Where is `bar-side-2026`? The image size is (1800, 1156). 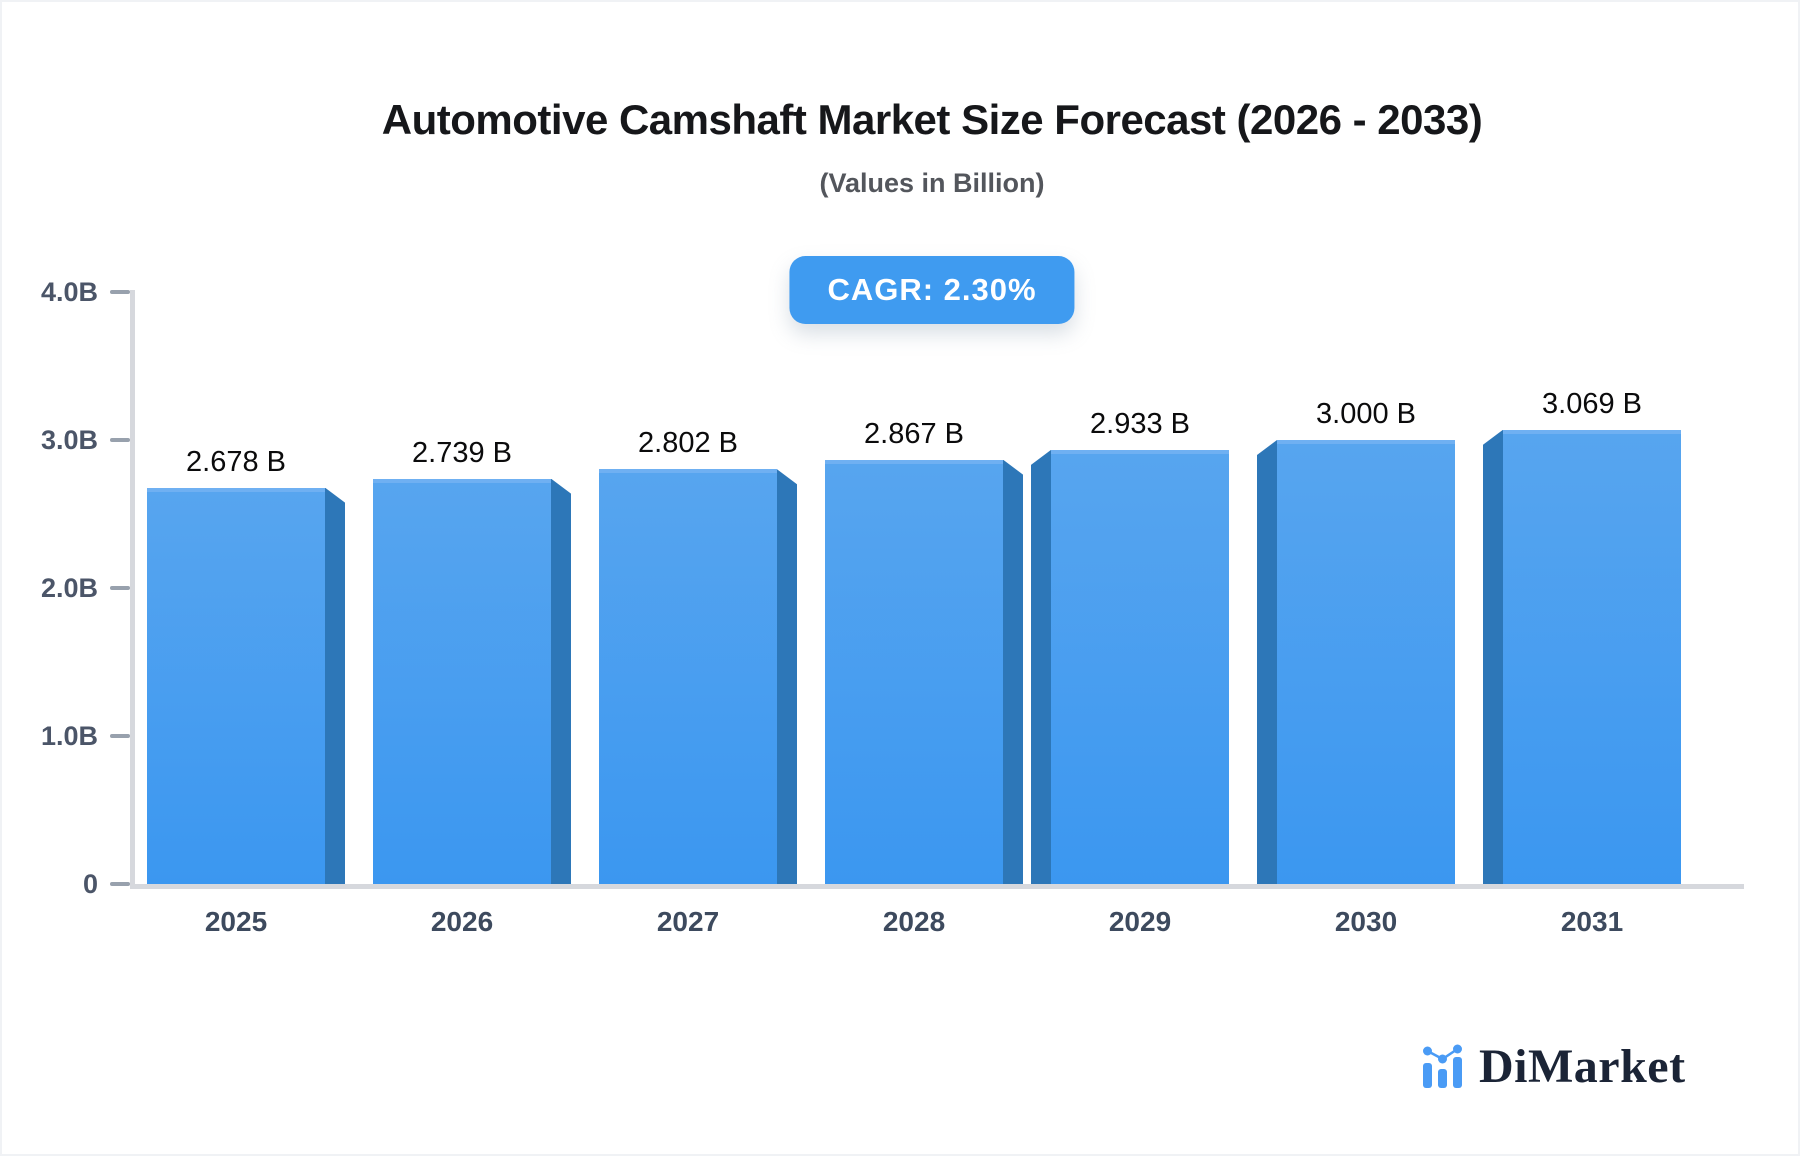 bar-side-2026 is located at coordinates (561, 681).